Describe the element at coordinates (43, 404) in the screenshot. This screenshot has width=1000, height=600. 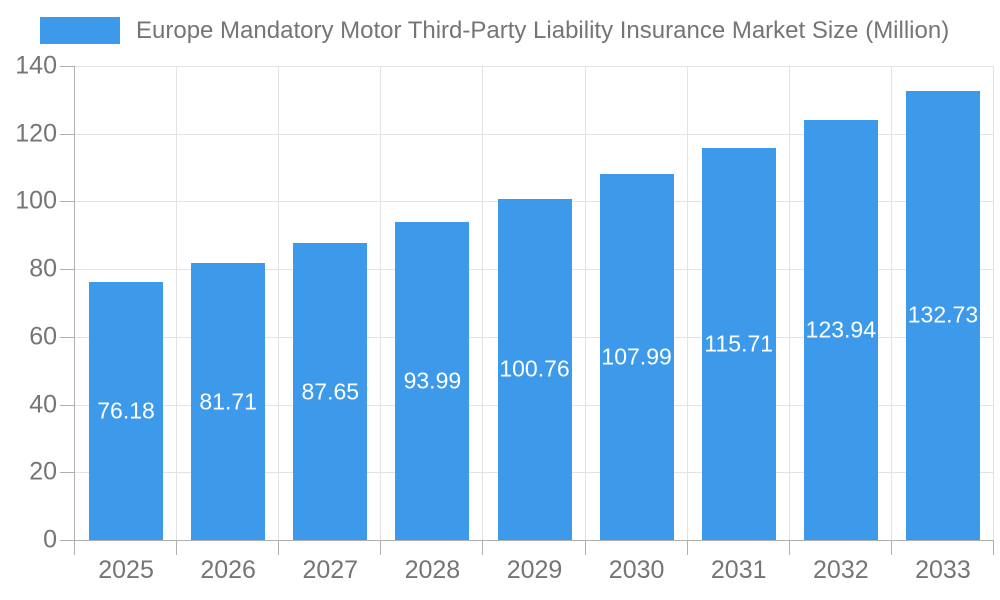
I see `y-tick-label: 40` at that location.